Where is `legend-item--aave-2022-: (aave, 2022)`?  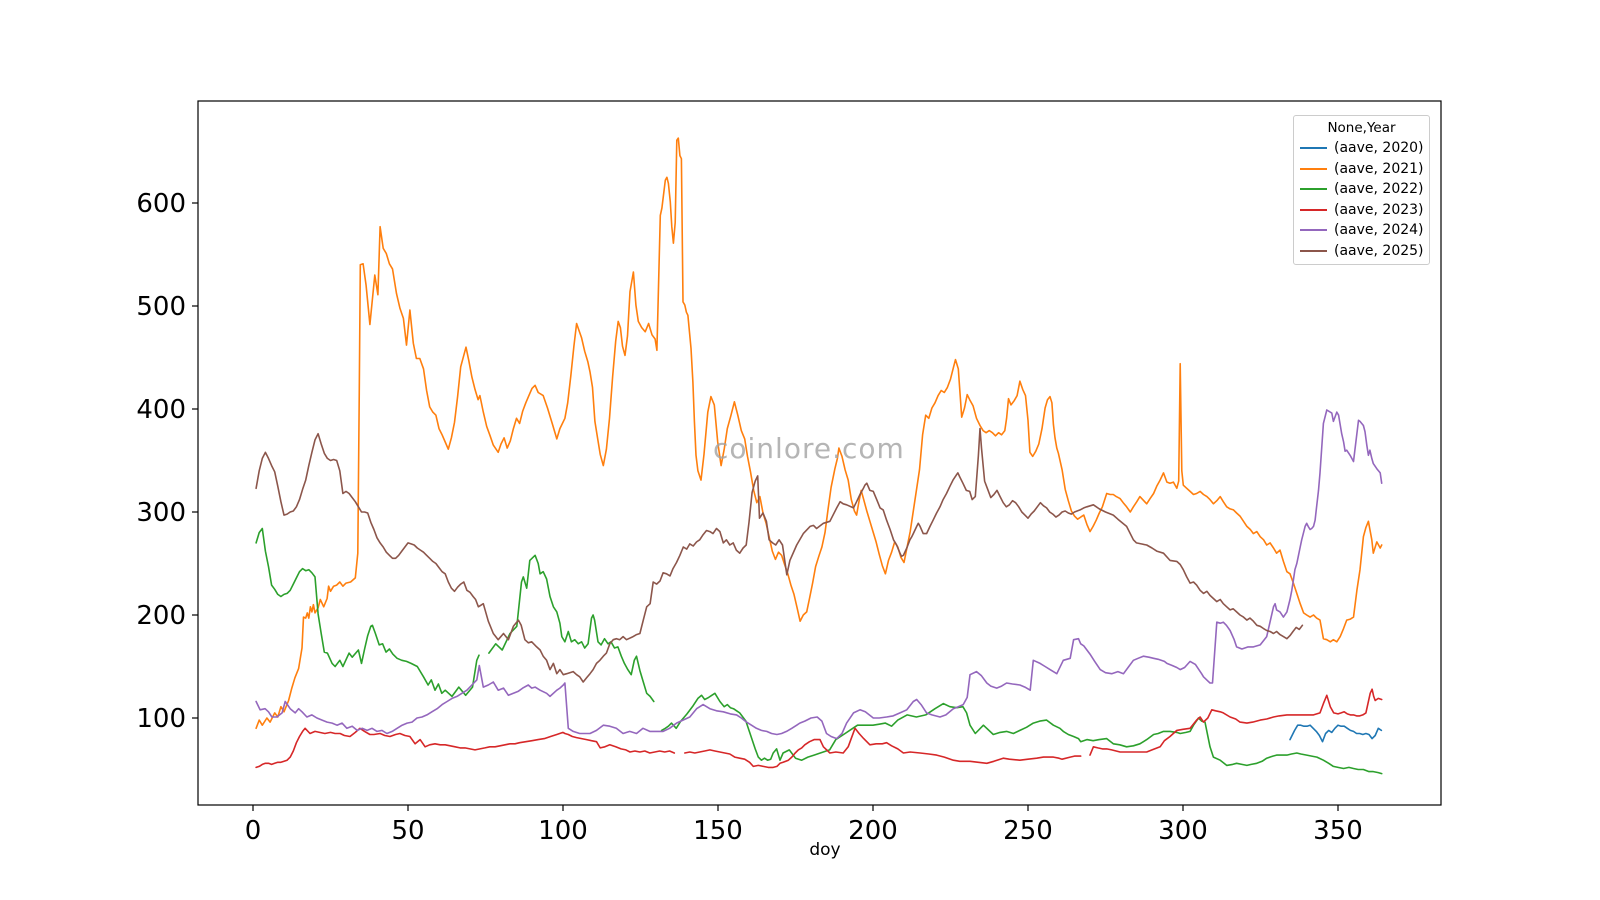
legend-item--aave-2022-: (aave, 2022) is located at coordinates (1362, 189).